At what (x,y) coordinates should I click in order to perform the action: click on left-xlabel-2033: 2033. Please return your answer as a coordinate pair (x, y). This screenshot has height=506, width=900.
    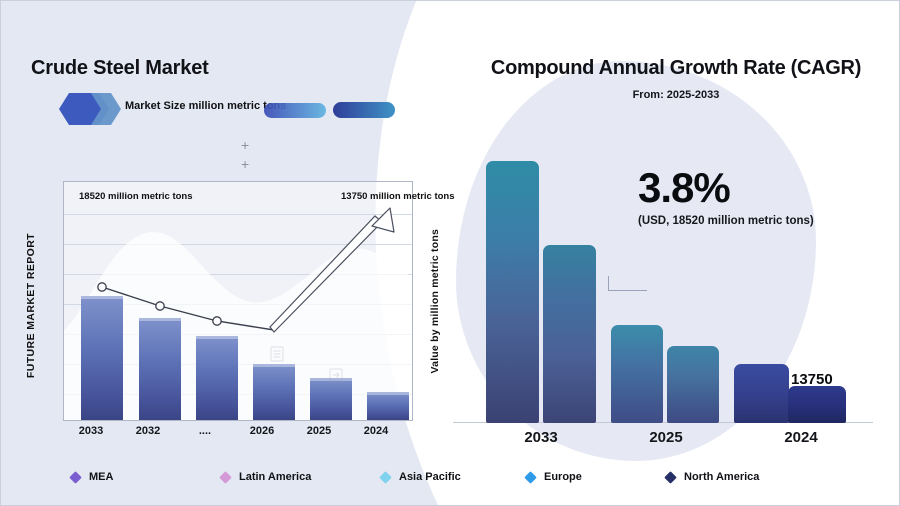
    Looking at the image, I should click on (91, 431).